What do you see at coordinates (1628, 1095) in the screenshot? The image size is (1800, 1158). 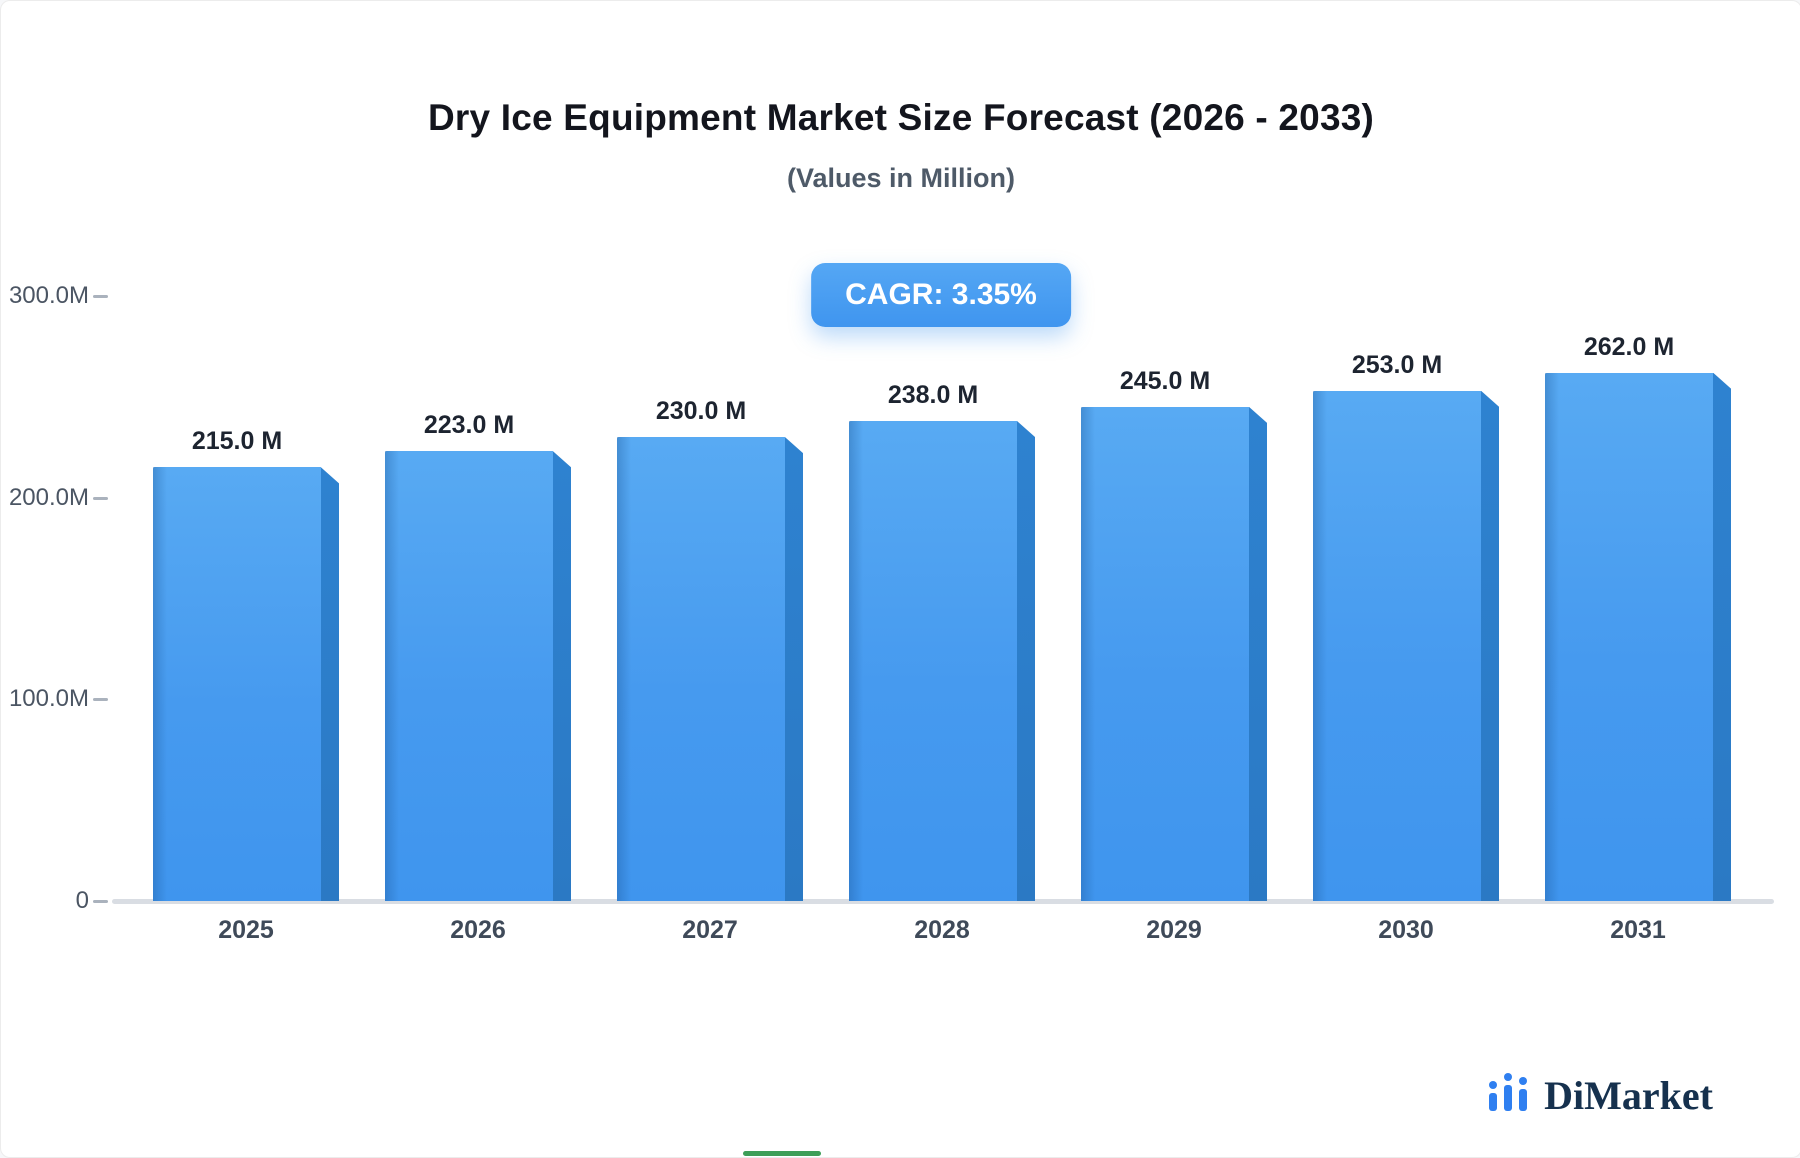 I see `brand-logo-text: DiMarket` at bounding box center [1628, 1095].